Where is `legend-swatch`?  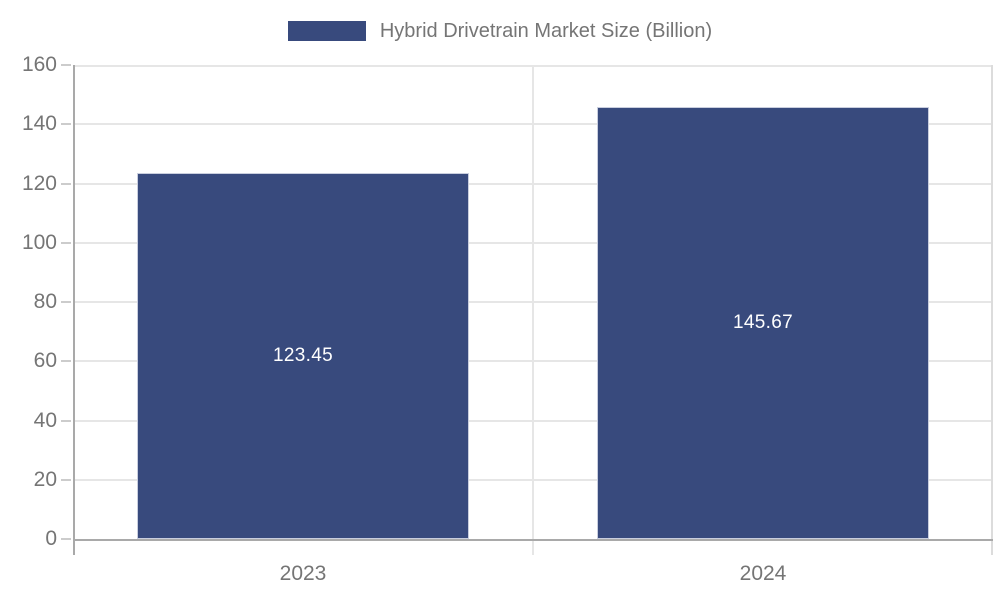 legend-swatch is located at coordinates (326, 31).